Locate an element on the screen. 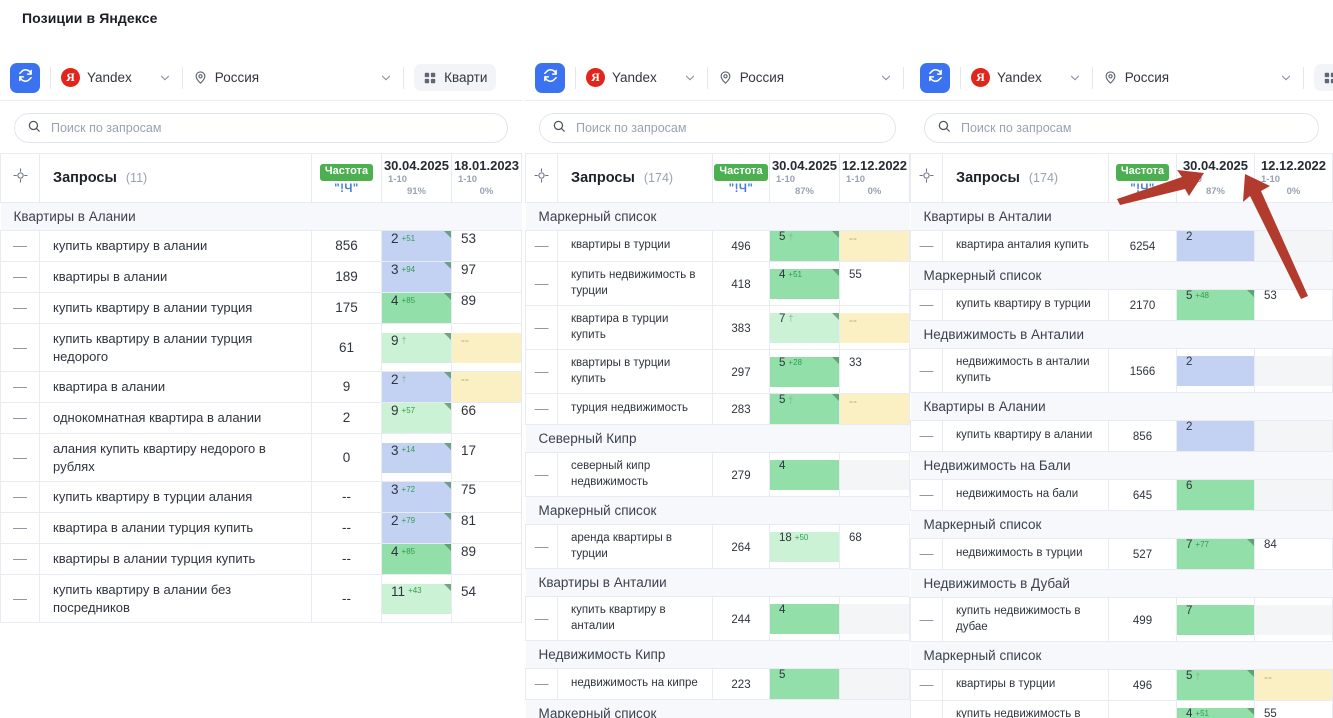 This screenshot has width=1333, height=718. query-cell: квартиры в алании турция купить is located at coordinates (175, 559).